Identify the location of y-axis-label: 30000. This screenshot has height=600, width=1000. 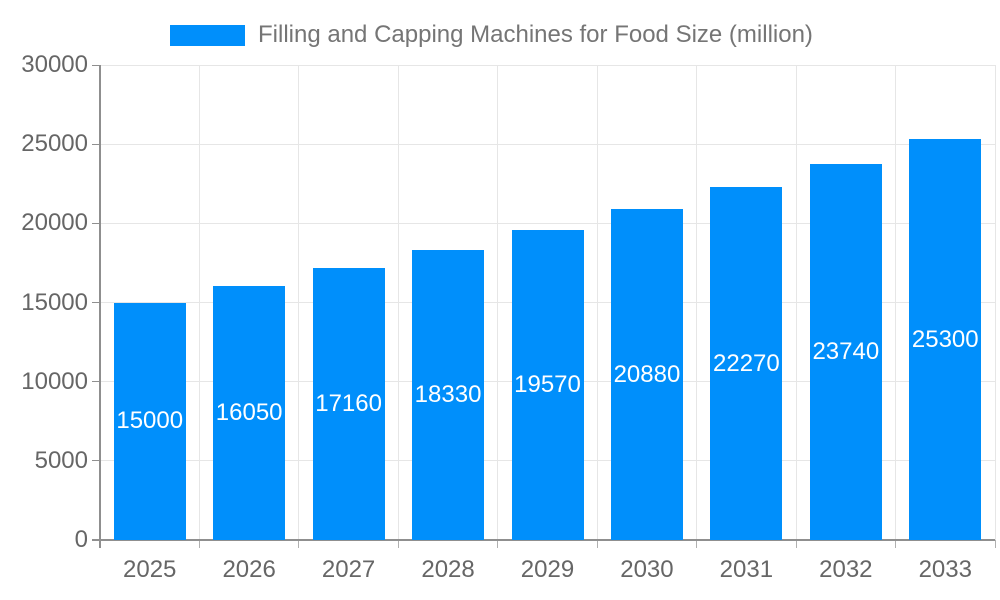
(54, 64).